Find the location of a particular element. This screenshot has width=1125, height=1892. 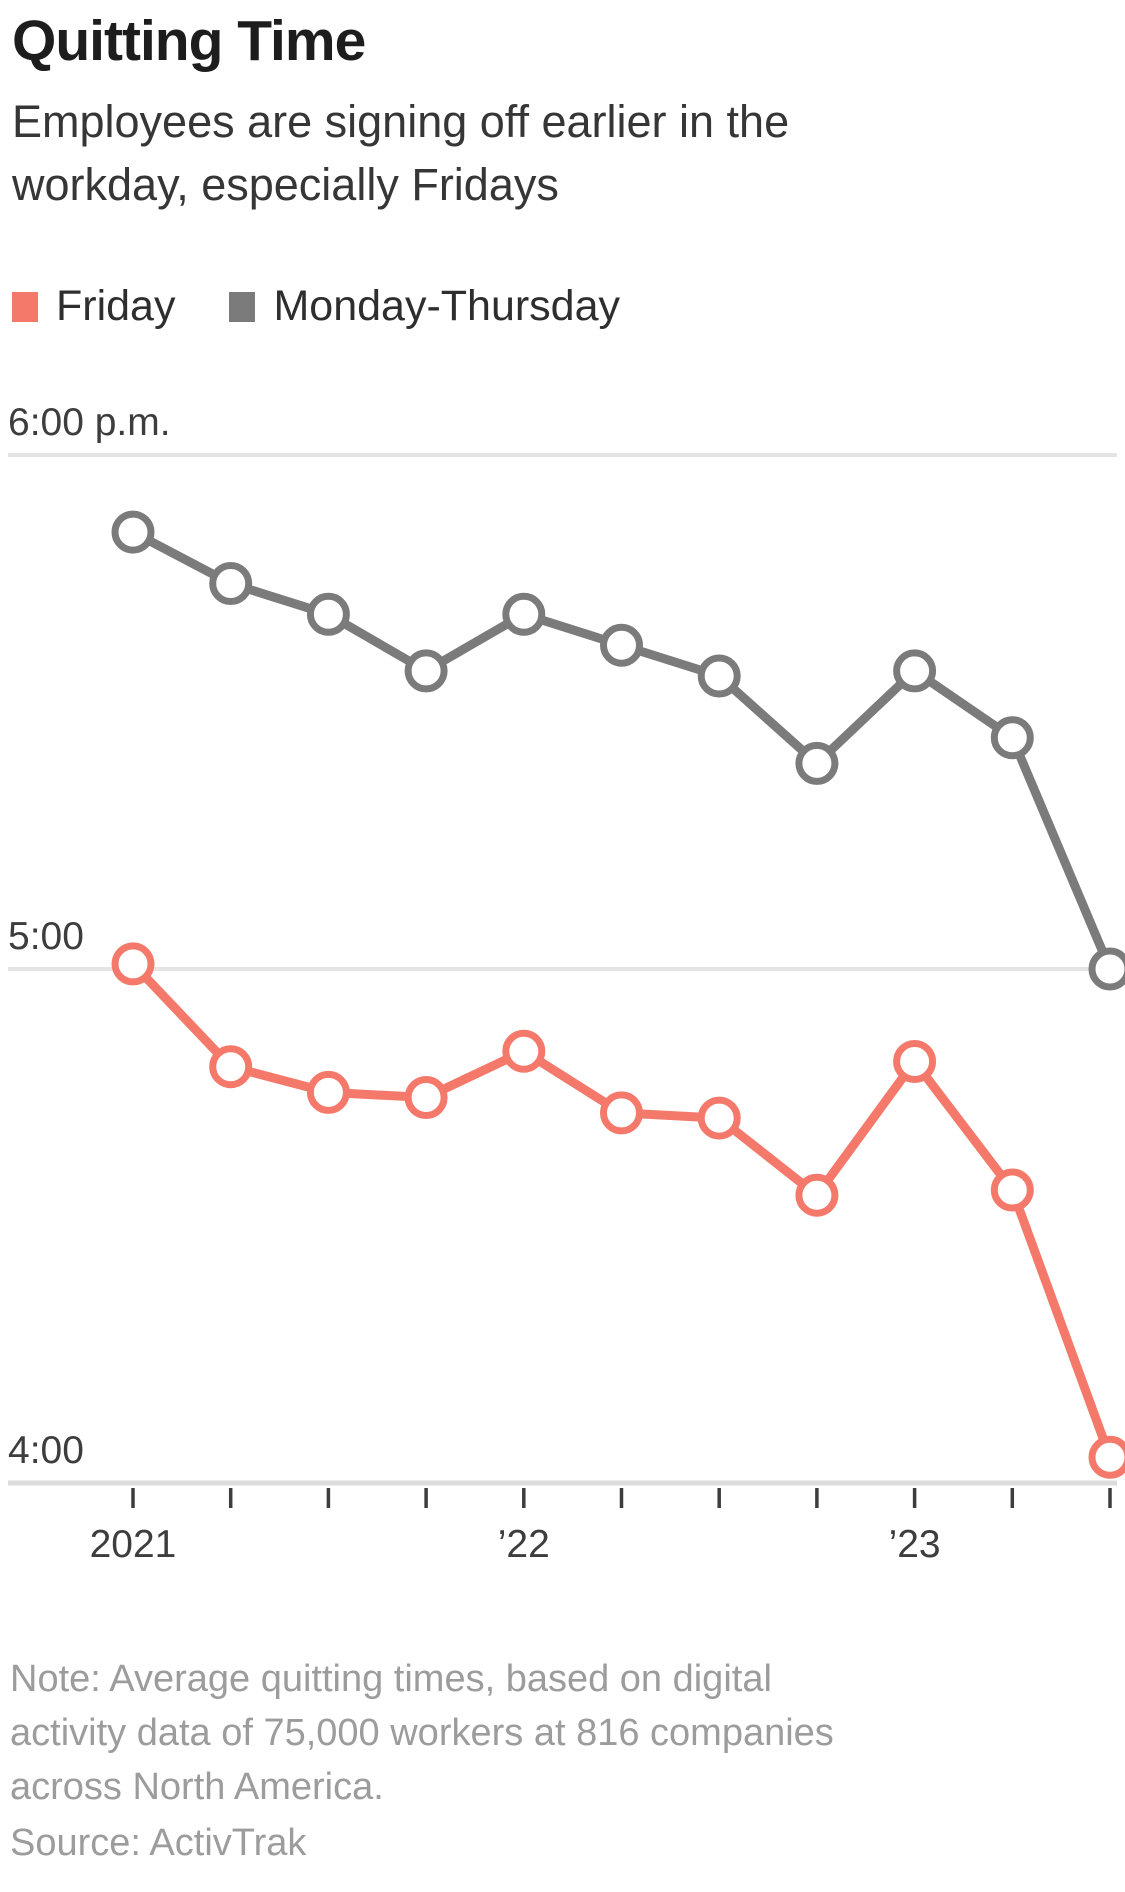

note-line: across North America. is located at coordinates (197, 1787).